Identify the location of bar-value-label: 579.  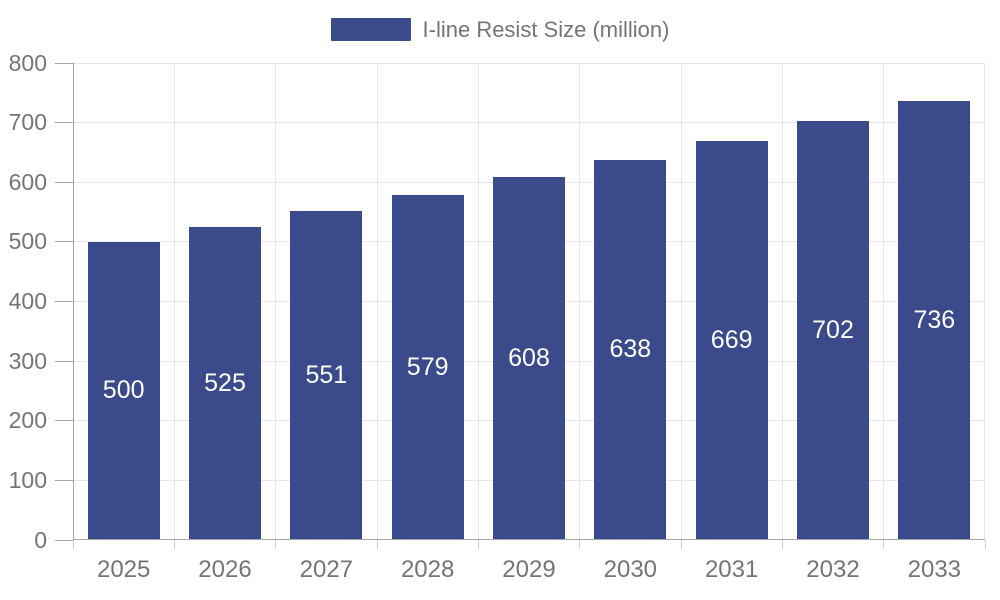
(427, 366).